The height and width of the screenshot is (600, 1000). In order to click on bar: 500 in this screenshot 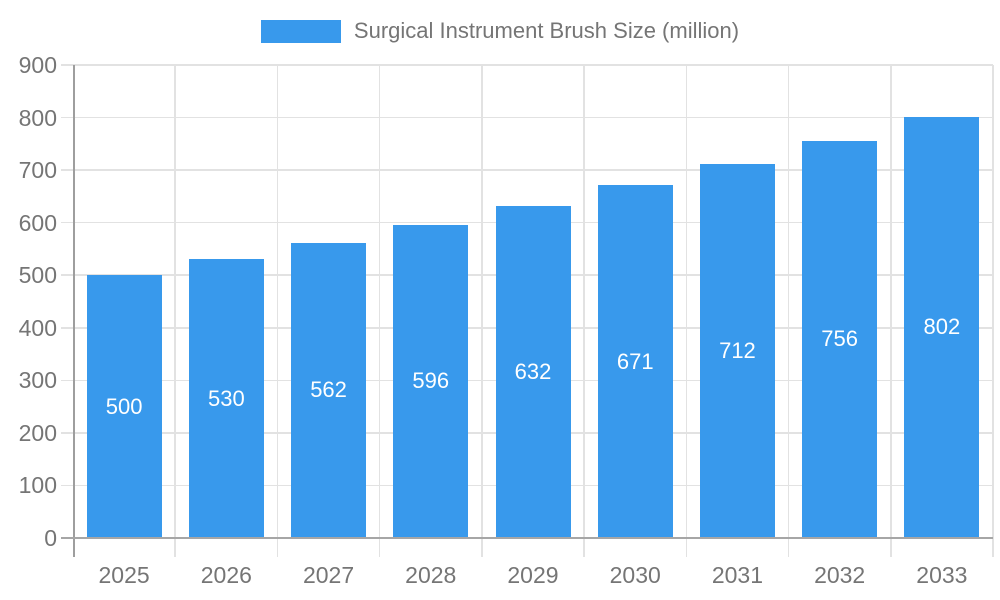, I will do `click(124, 406)`.